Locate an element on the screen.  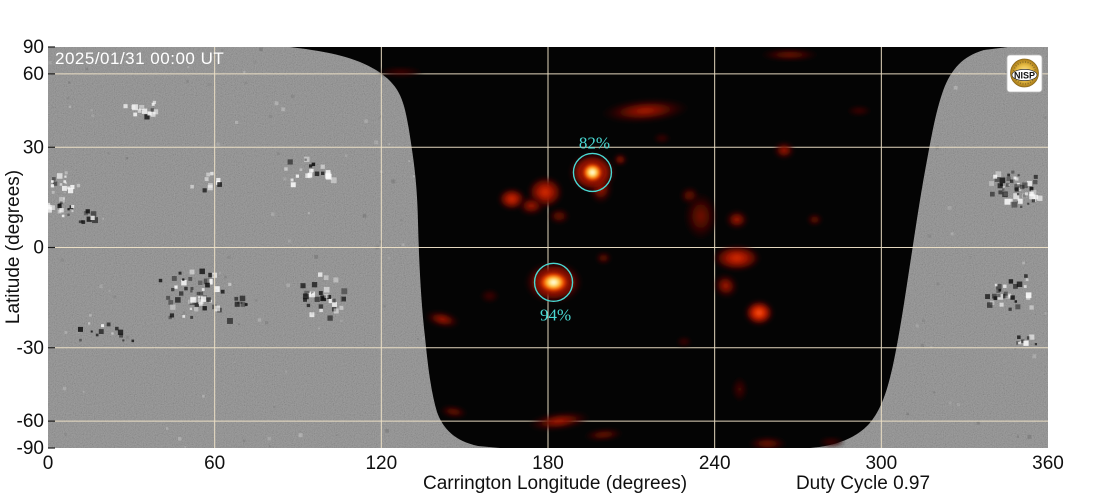
duty-cycle-label: Duty Cycle 0.97 is located at coordinates (863, 483).